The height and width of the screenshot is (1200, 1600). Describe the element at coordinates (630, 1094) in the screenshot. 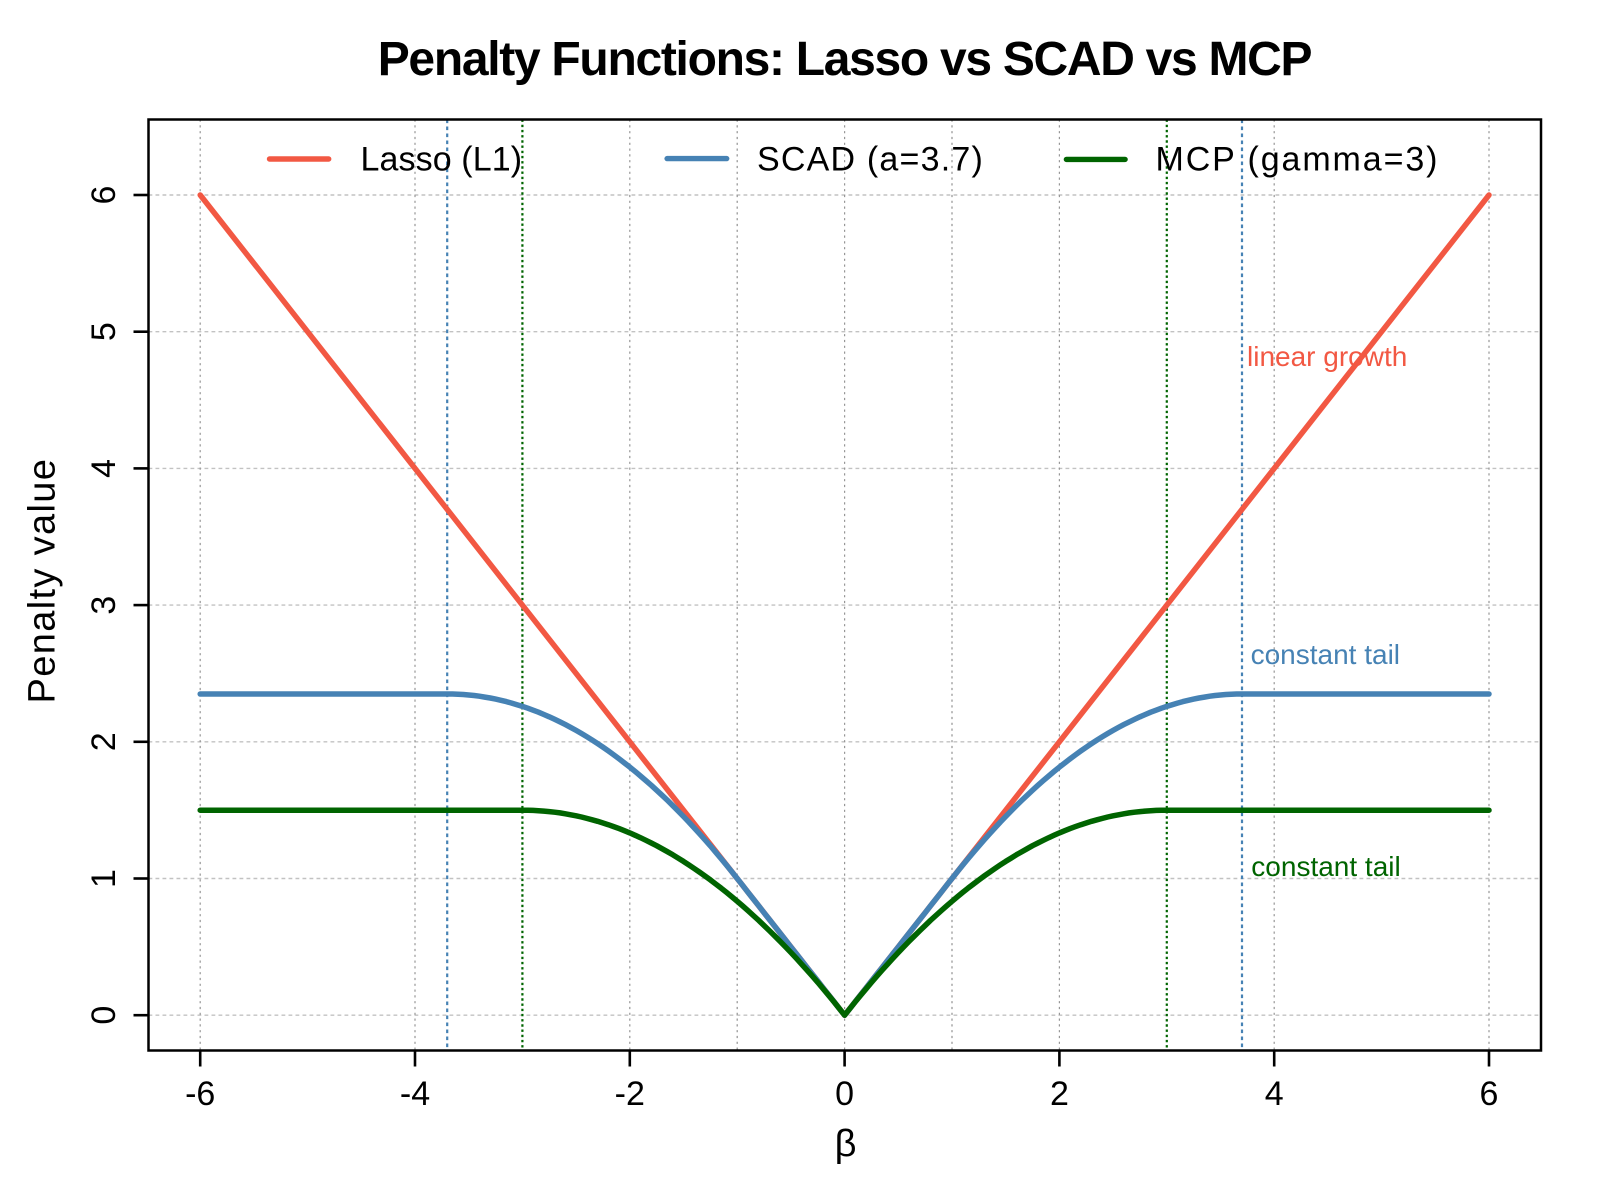

I see `svg-text: -2` at that location.